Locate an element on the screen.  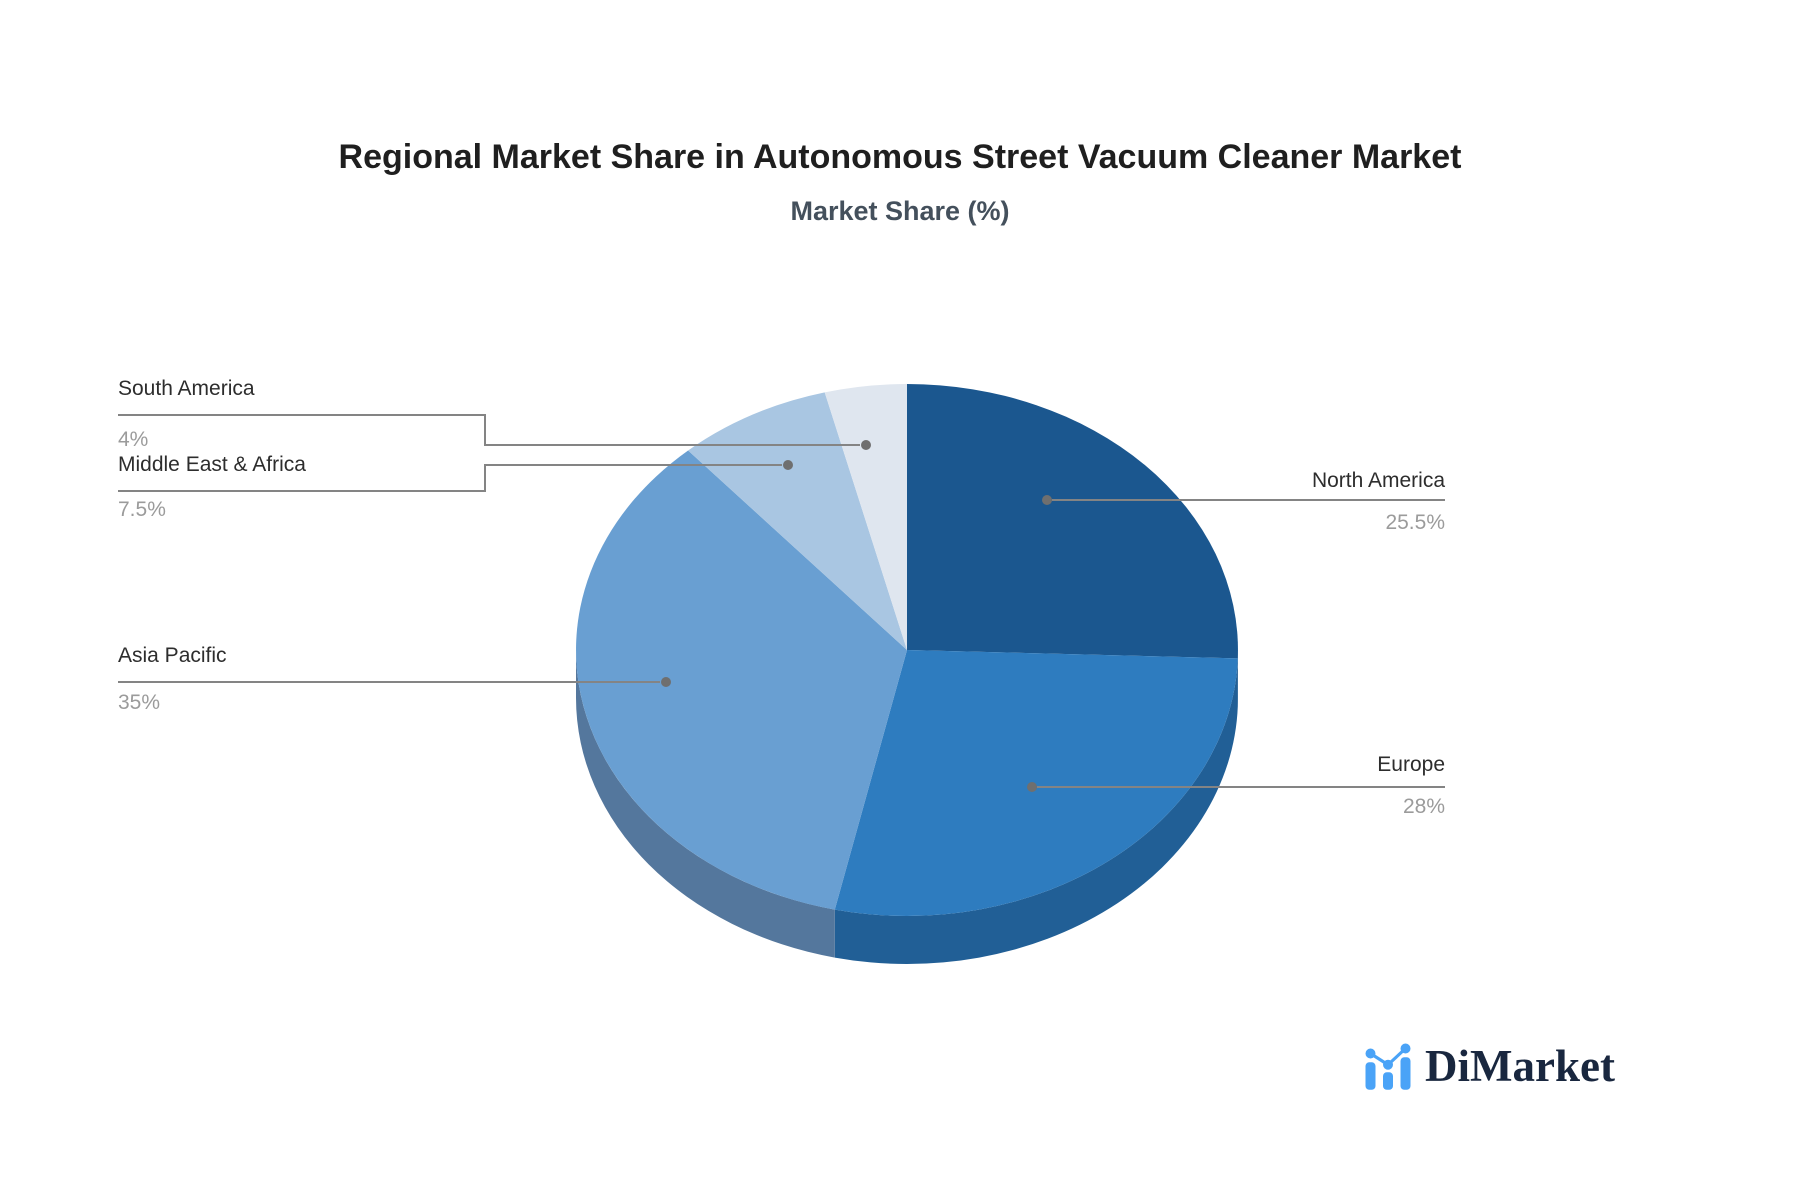
dimarket-logo: DiMarket is located at coordinates (1489, 1066).